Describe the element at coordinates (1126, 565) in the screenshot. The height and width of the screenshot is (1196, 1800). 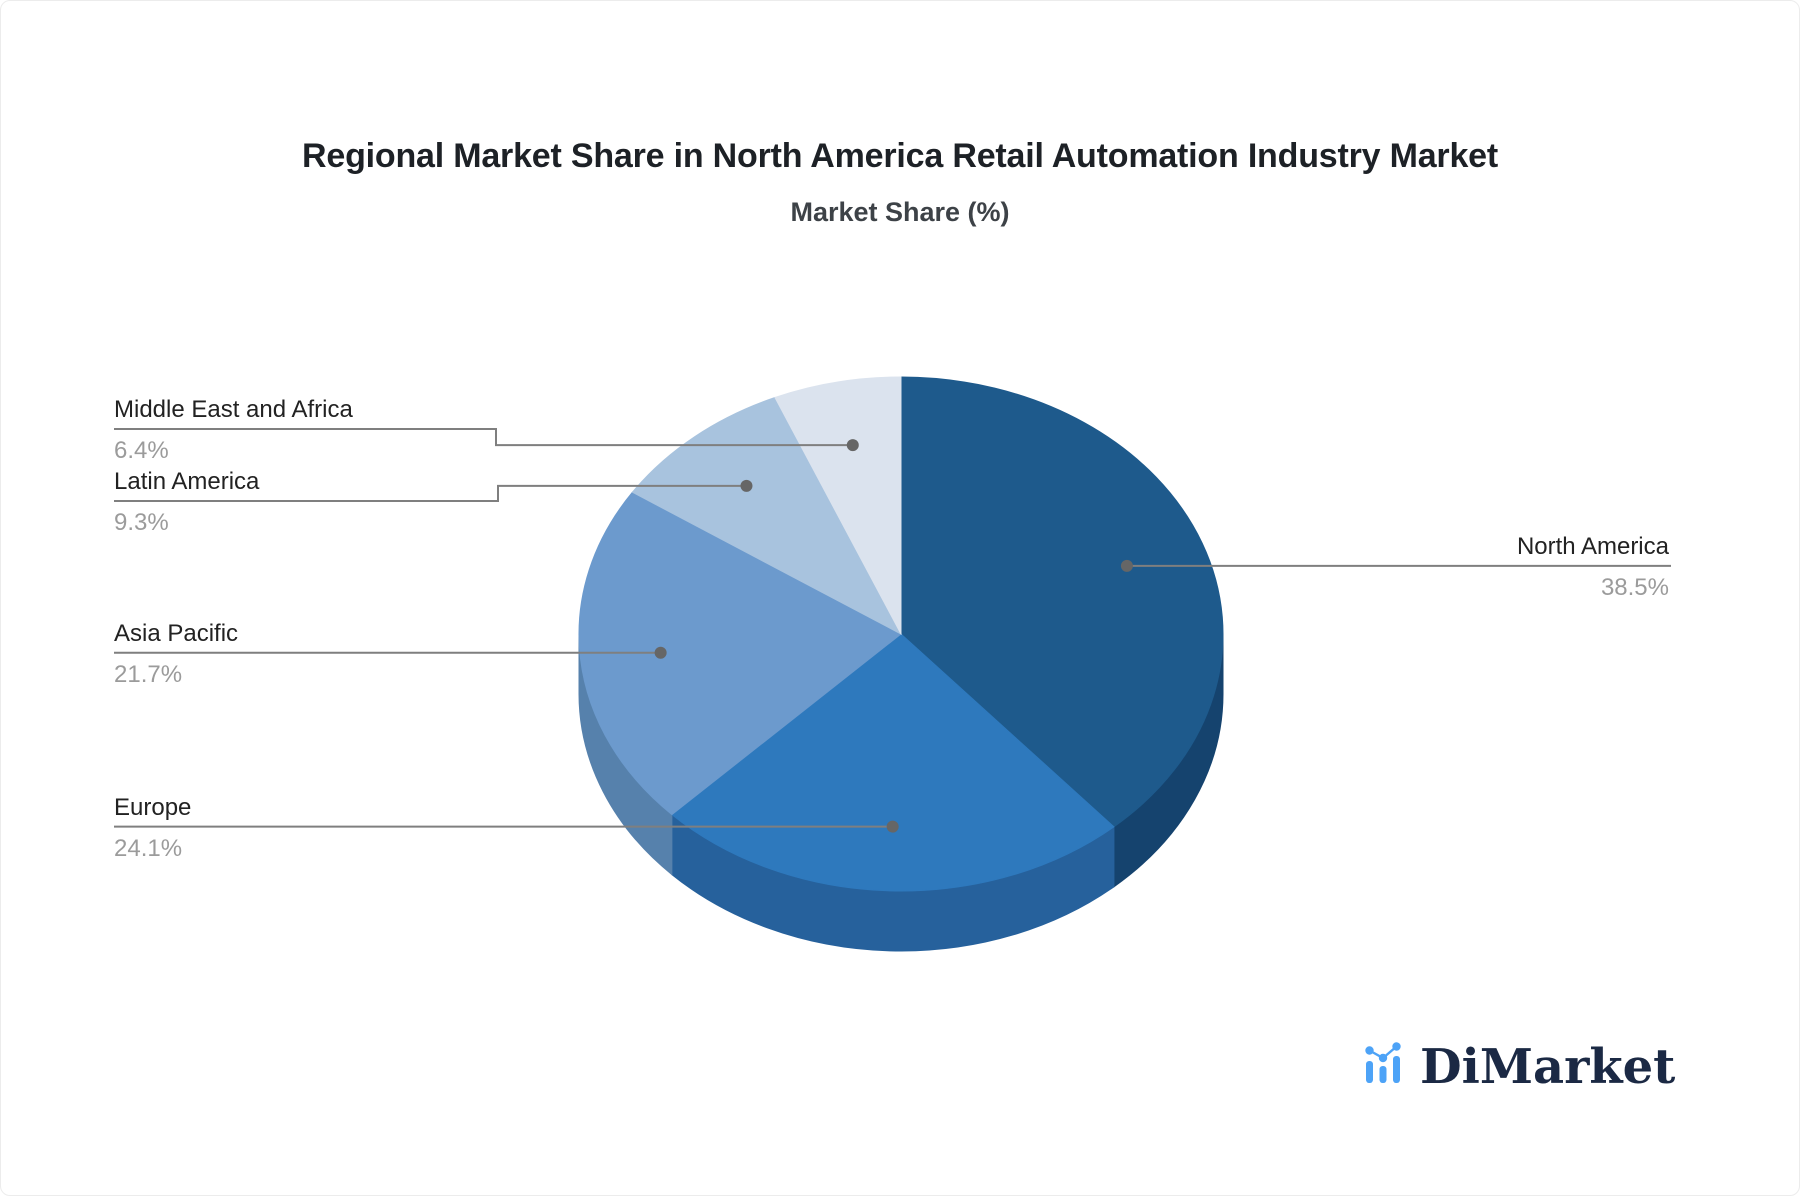
I see `leader-dot-north-america` at that location.